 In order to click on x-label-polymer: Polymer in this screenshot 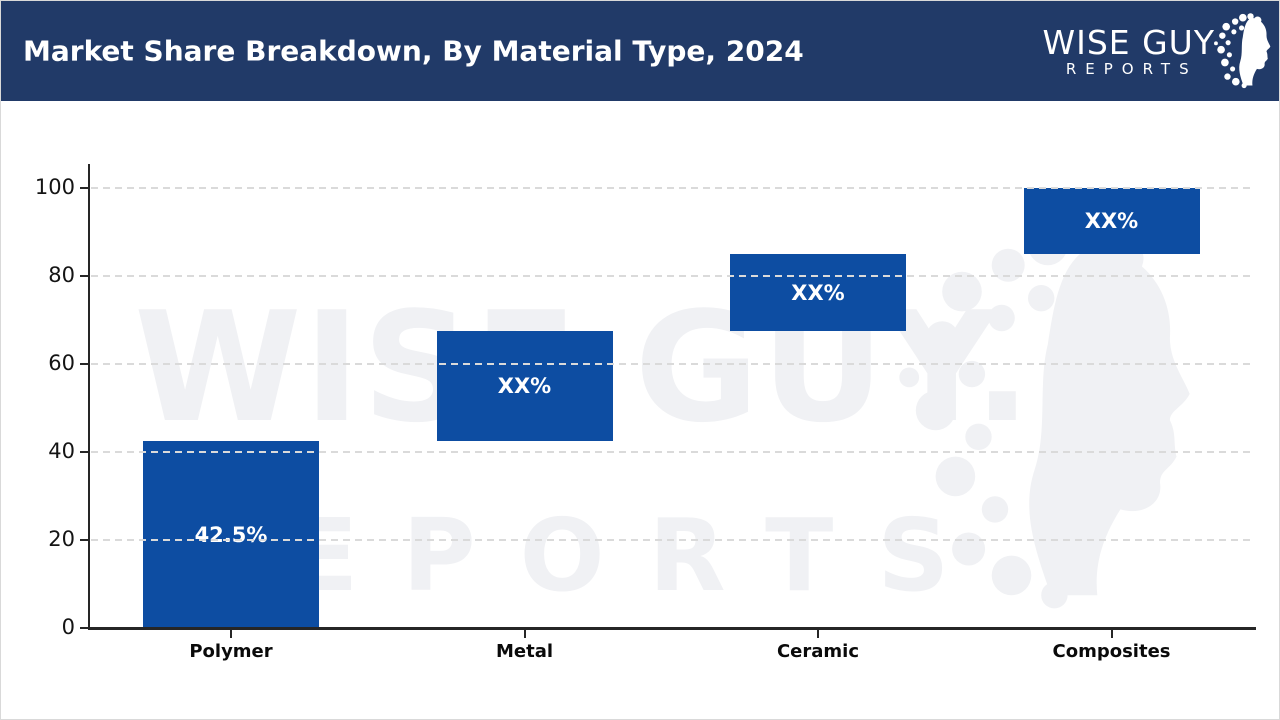, I will do `click(231, 651)`.